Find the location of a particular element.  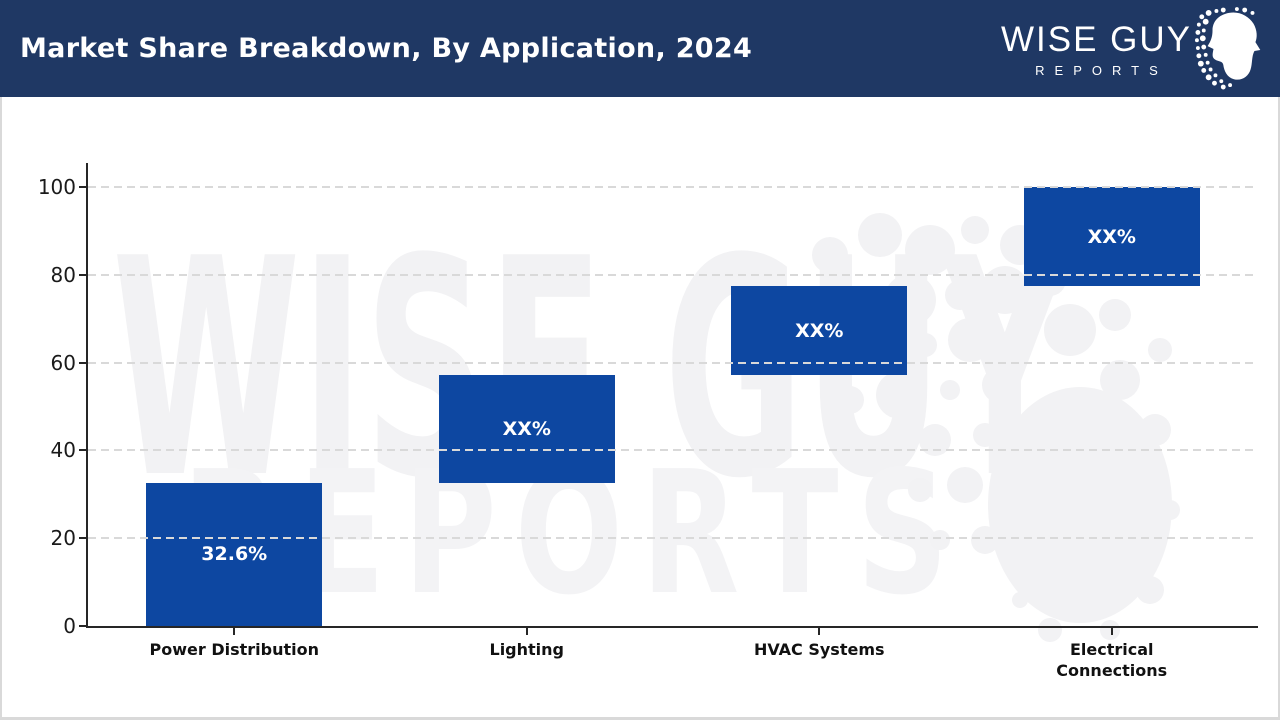

category-label-0: Power Distribution is located at coordinates (234, 649).